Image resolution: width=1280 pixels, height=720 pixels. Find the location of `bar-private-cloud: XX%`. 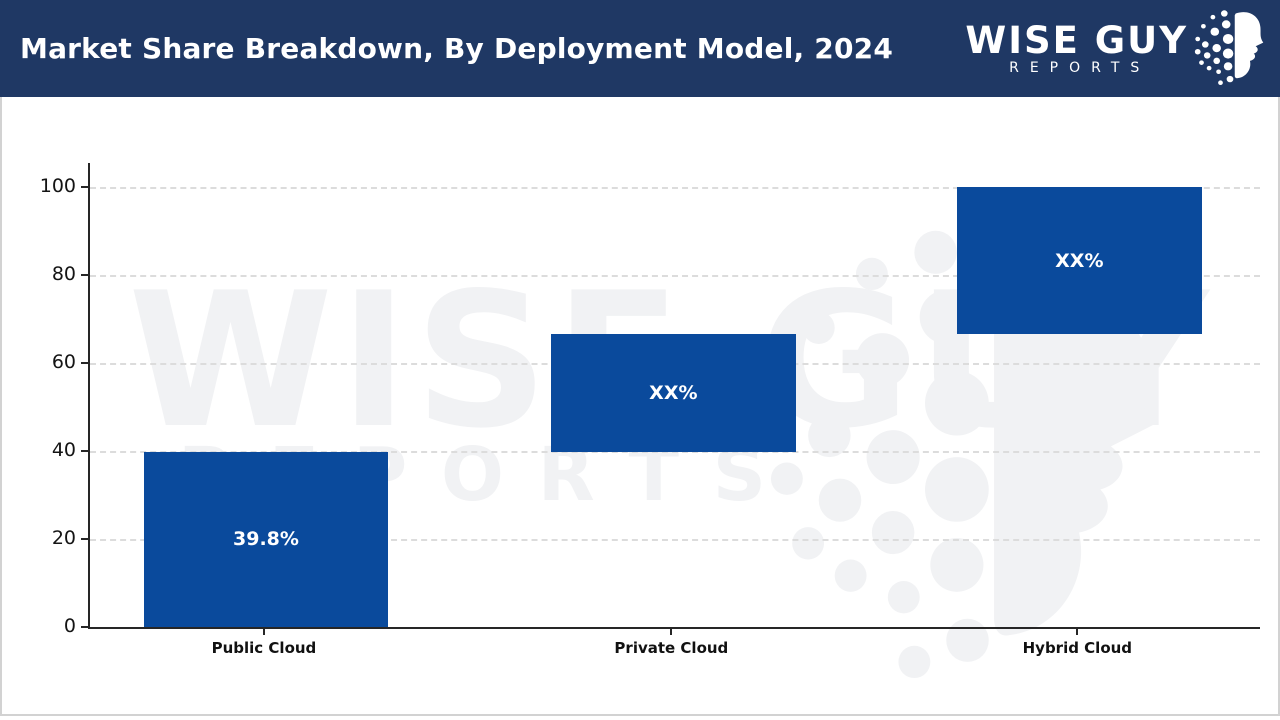

bar-private-cloud: XX% is located at coordinates (673, 393).